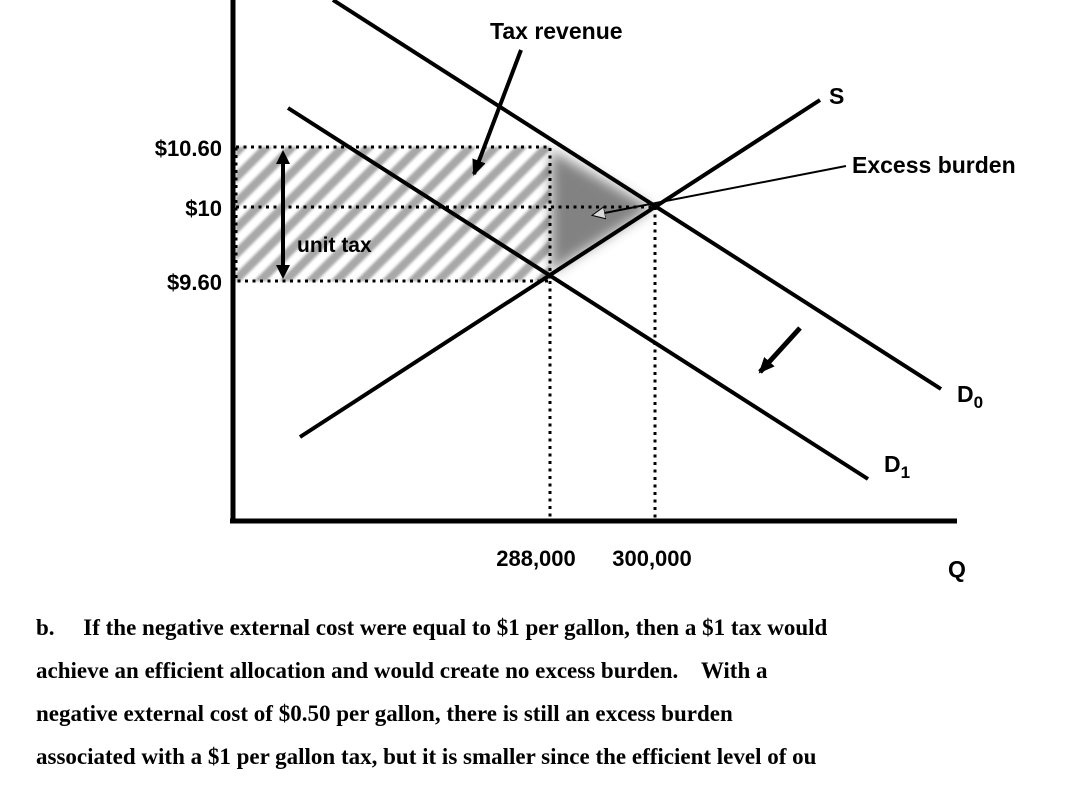 The width and height of the screenshot is (1078, 806). I want to click on unit-tax-arrowhead-top, so click(283, 157).